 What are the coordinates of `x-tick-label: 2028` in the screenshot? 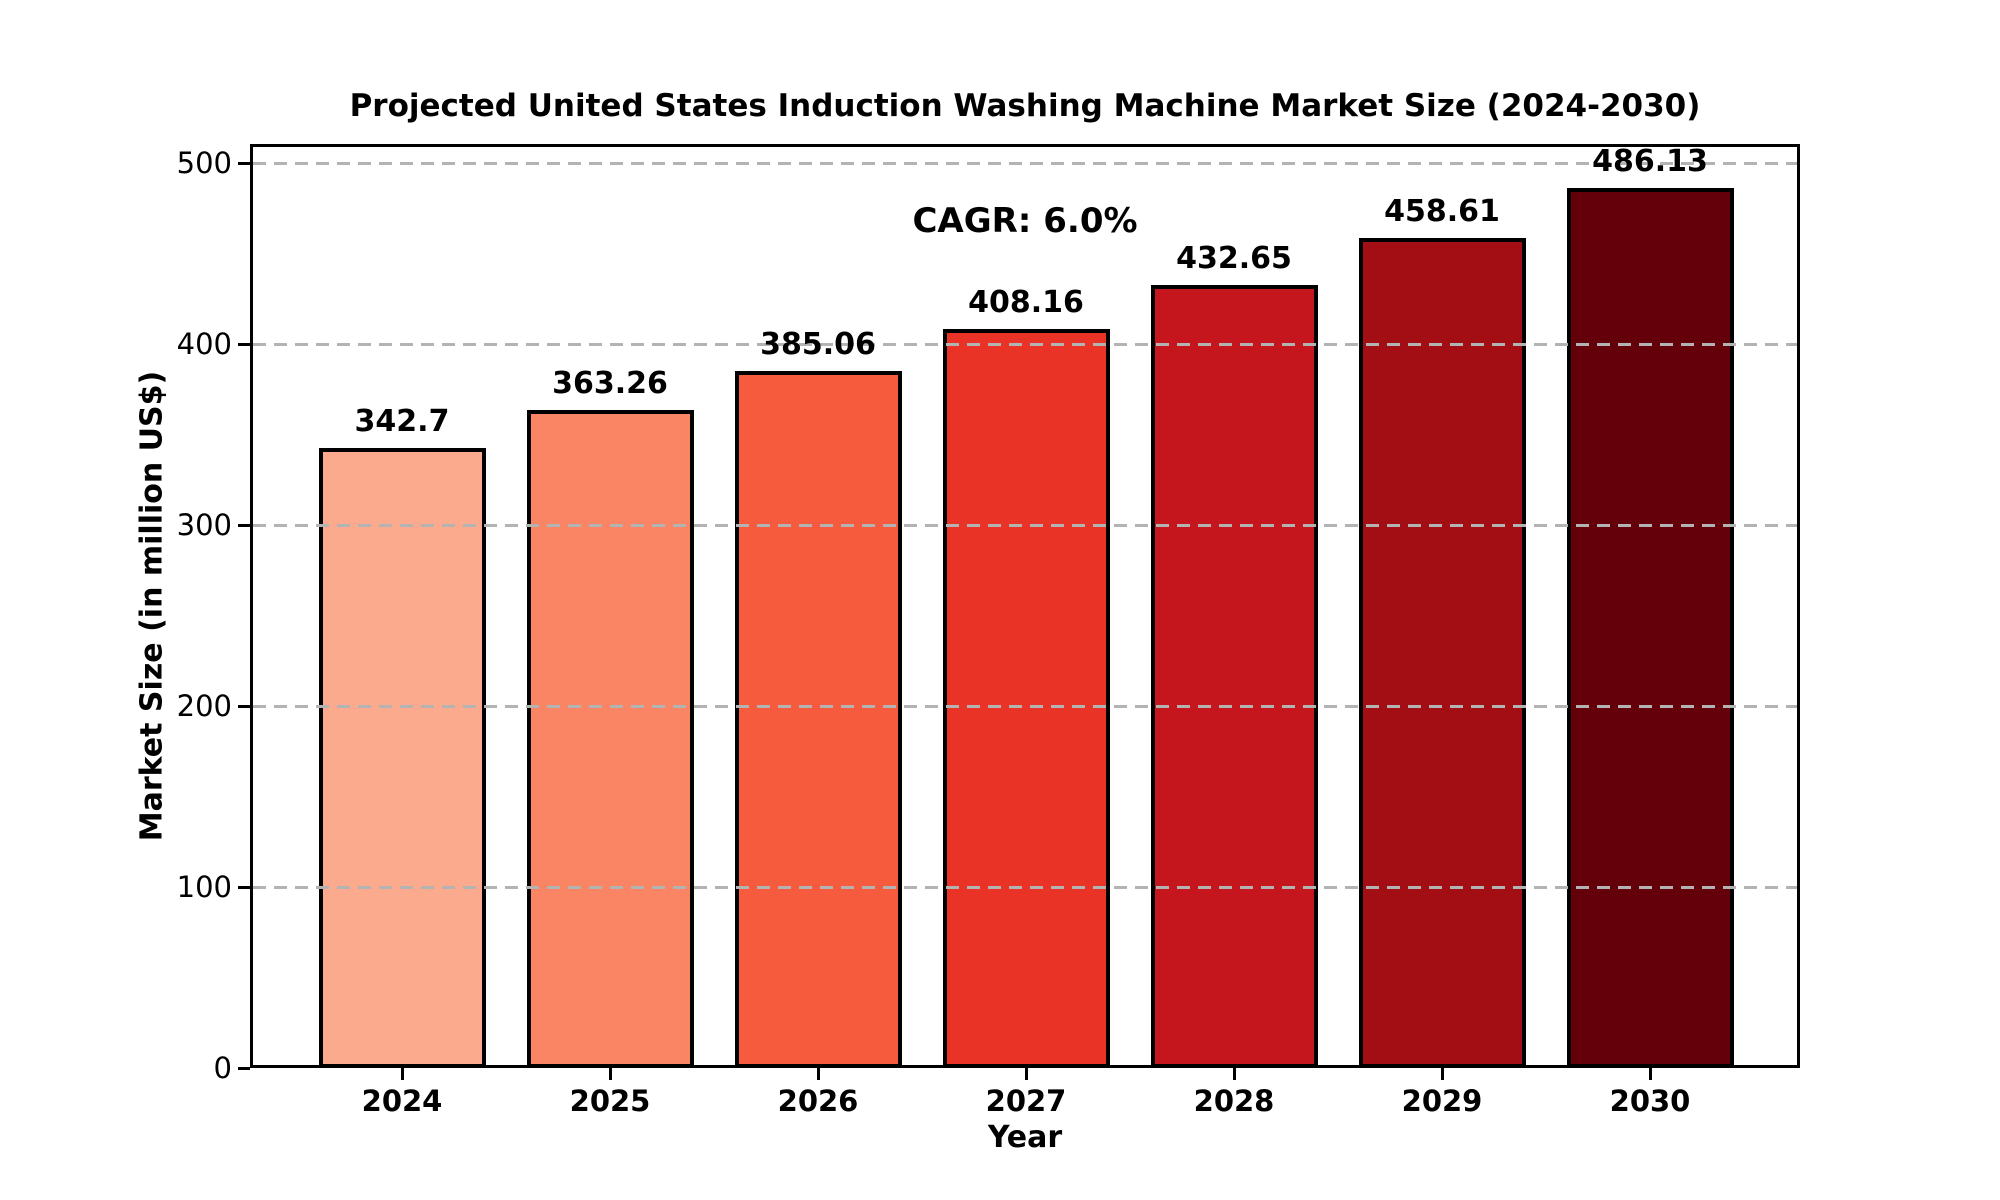 It's located at (1234, 1101).